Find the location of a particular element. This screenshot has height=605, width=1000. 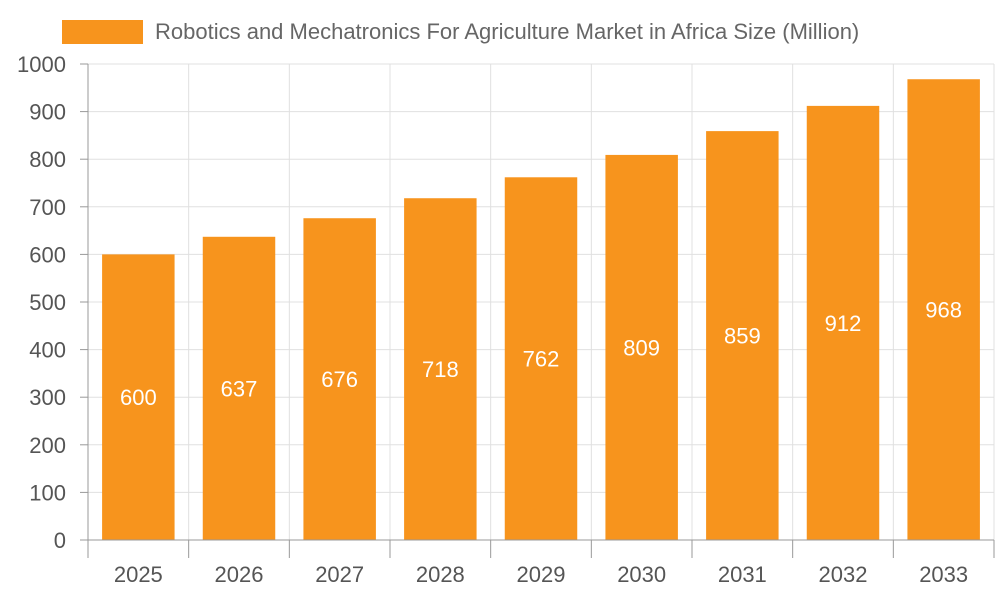

bar-2031 is located at coordinates (742, 335).